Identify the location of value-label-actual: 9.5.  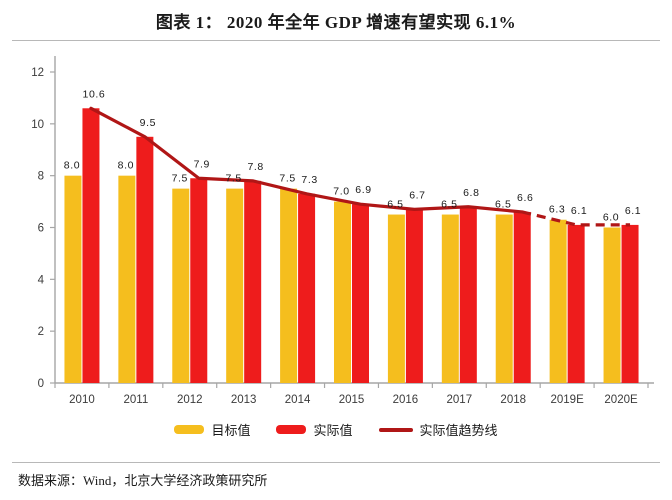
(148, 123).